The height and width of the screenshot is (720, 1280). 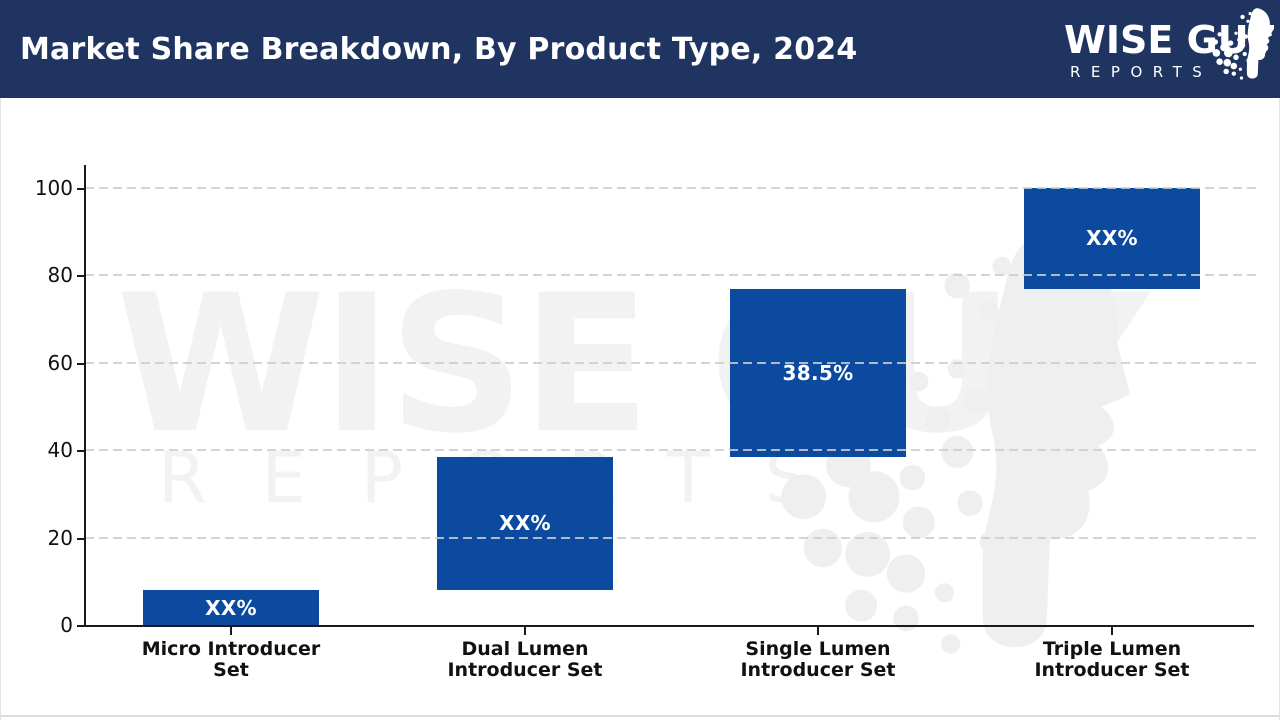 What do you see at coordinates (66, 625) in the screenshot?
I see `y-tick-label: 0` at bounding box center [66, 625].